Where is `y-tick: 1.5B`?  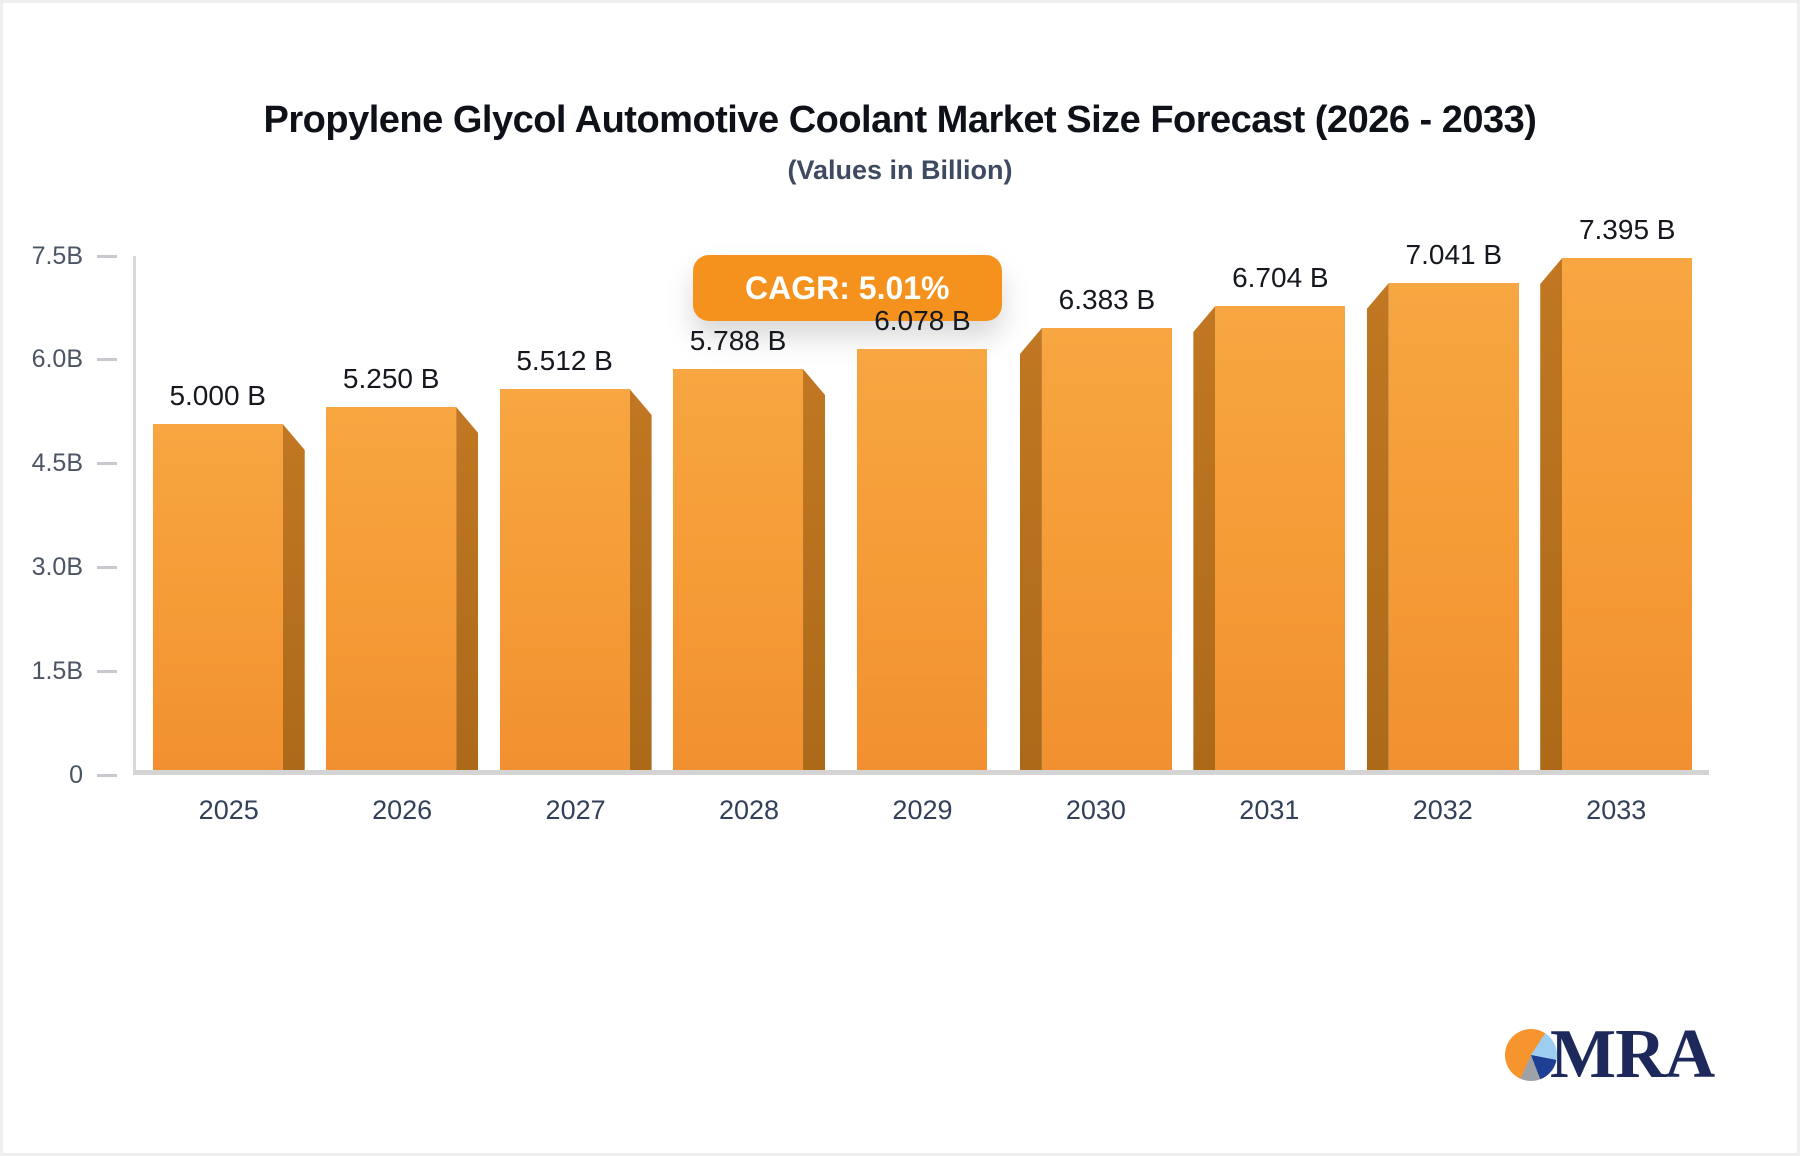
y-tick: 1.5B is located at coordinates (68, 671).